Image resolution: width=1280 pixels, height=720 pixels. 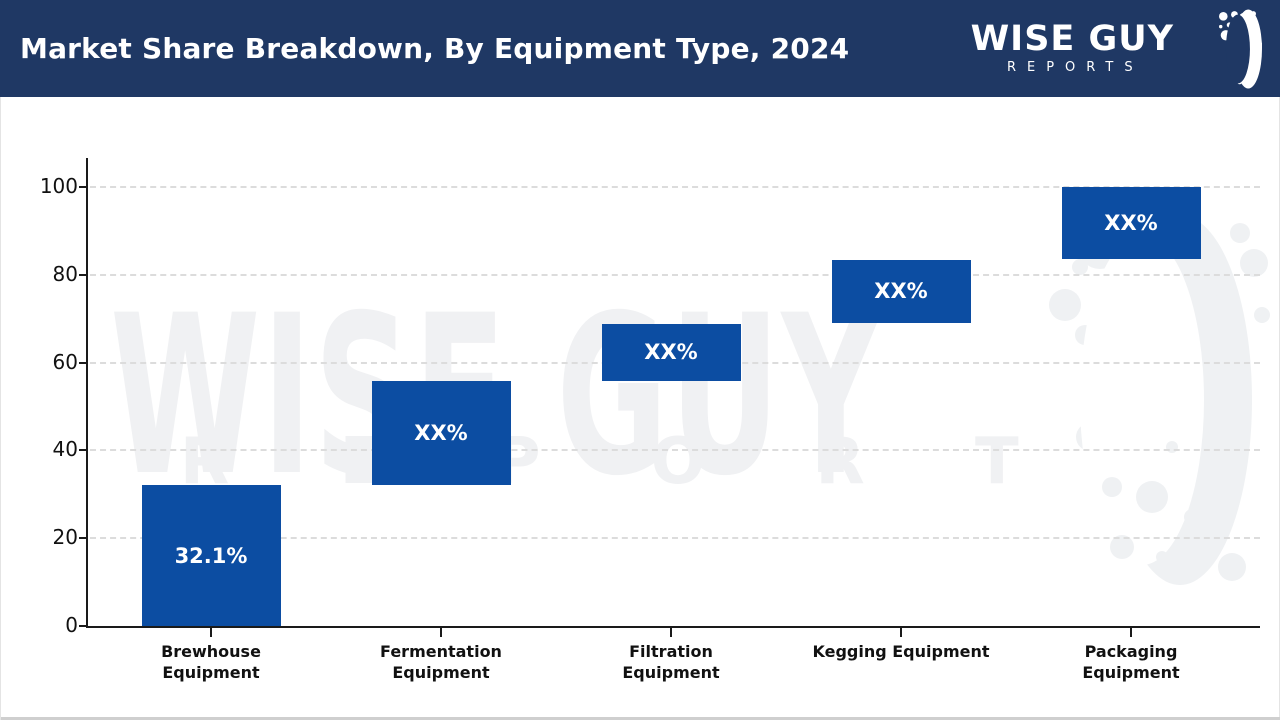 I want to click on bar-filtration-equipment: XX%, so click(x=671, y=352).